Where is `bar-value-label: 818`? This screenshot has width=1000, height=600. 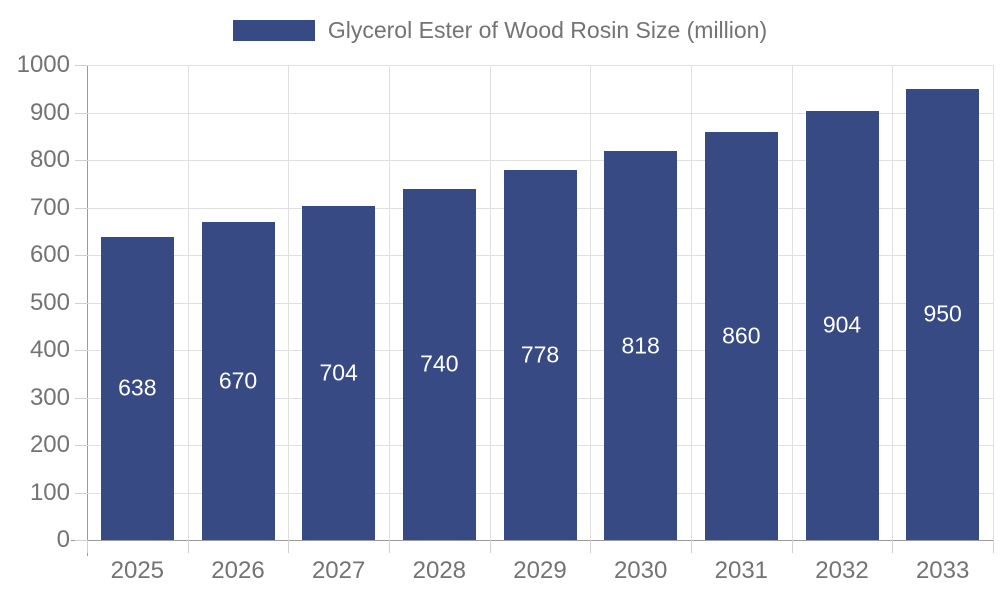 bar-value-label: 818 is located at coordinates (640, 345).